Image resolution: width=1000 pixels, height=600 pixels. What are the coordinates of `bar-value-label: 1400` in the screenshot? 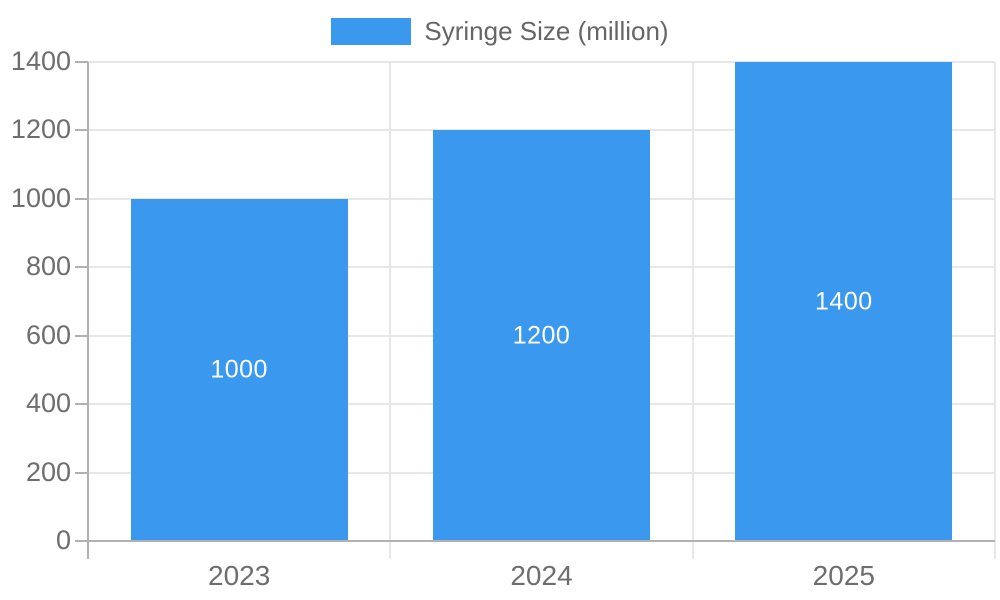 It's located at (844, 301).